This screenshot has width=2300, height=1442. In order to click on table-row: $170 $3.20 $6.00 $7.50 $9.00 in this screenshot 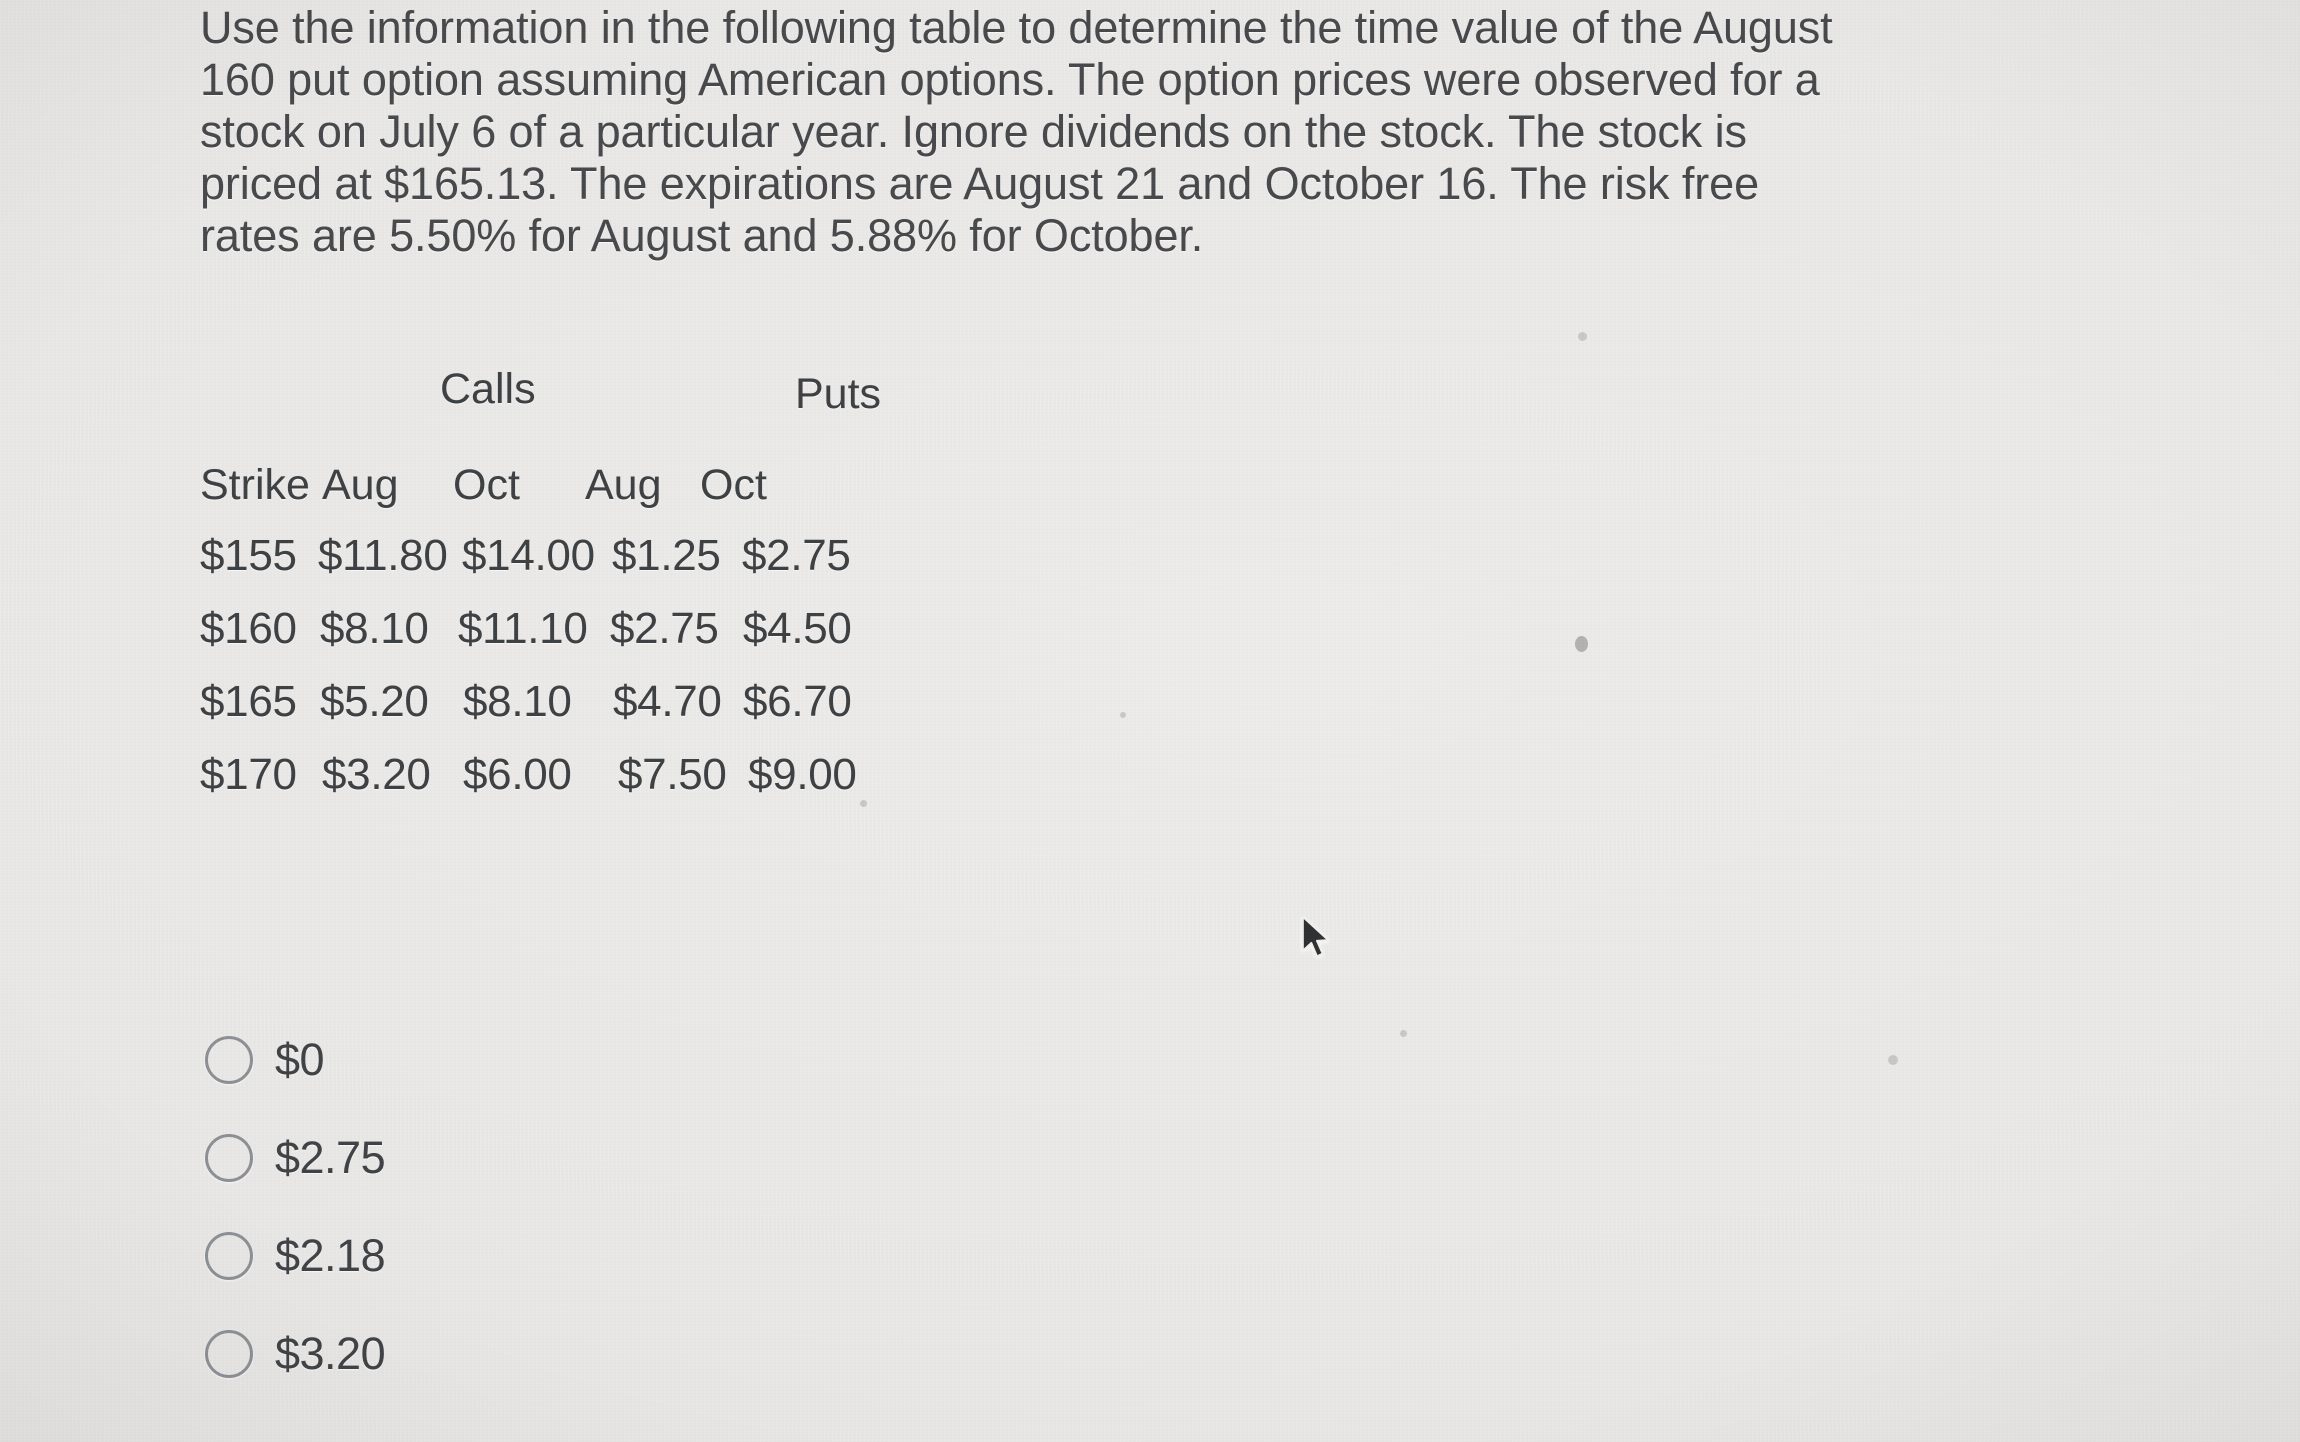, I will do `click(725, 786)`.